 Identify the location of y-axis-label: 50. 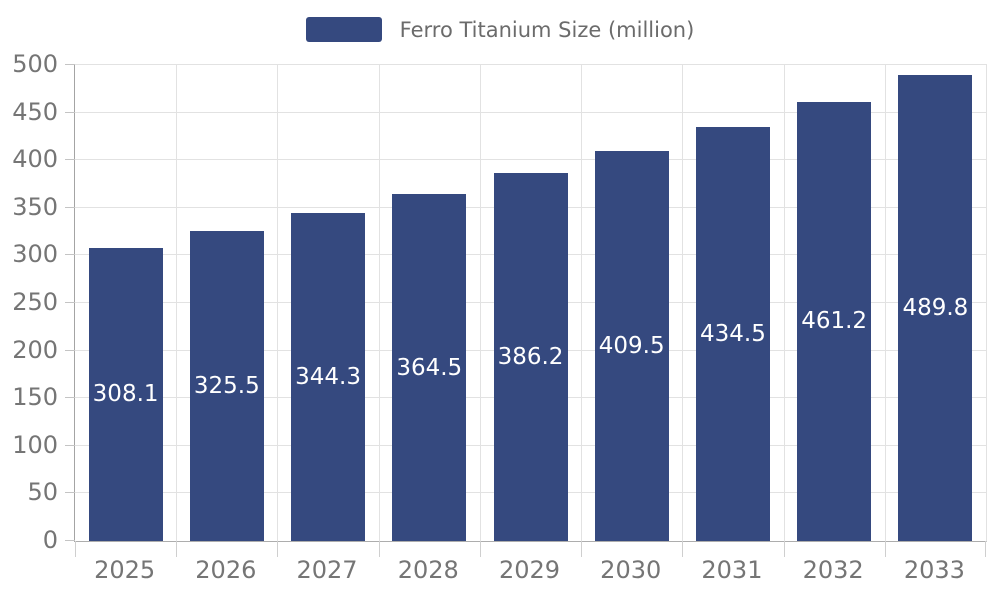
(42, 492).